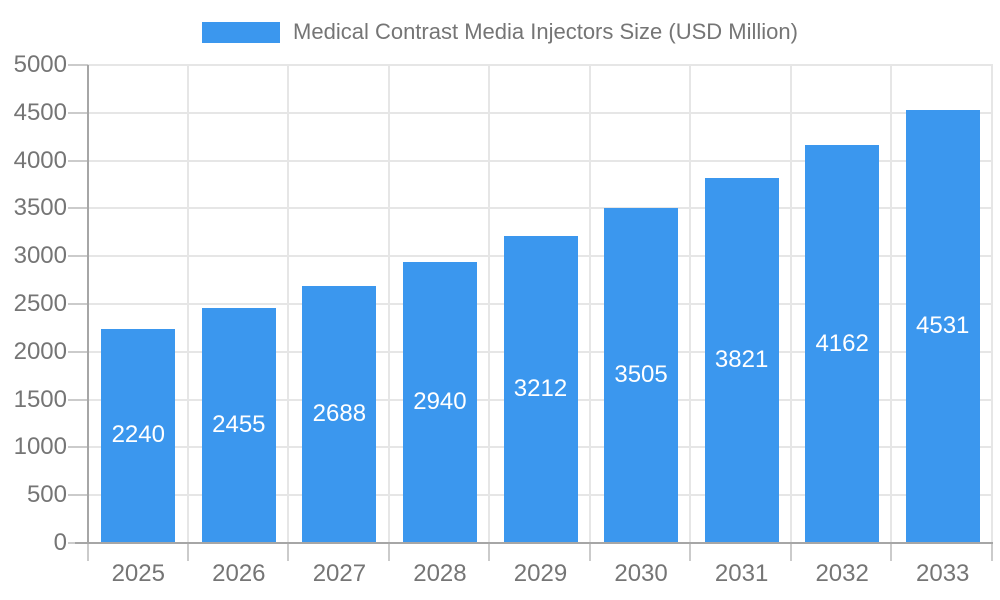 This screenshot has width=1000, height=600. Describe the element at coordinates (641, 573) in the screenshot. I see `x-axis-label: 2030` at that location.